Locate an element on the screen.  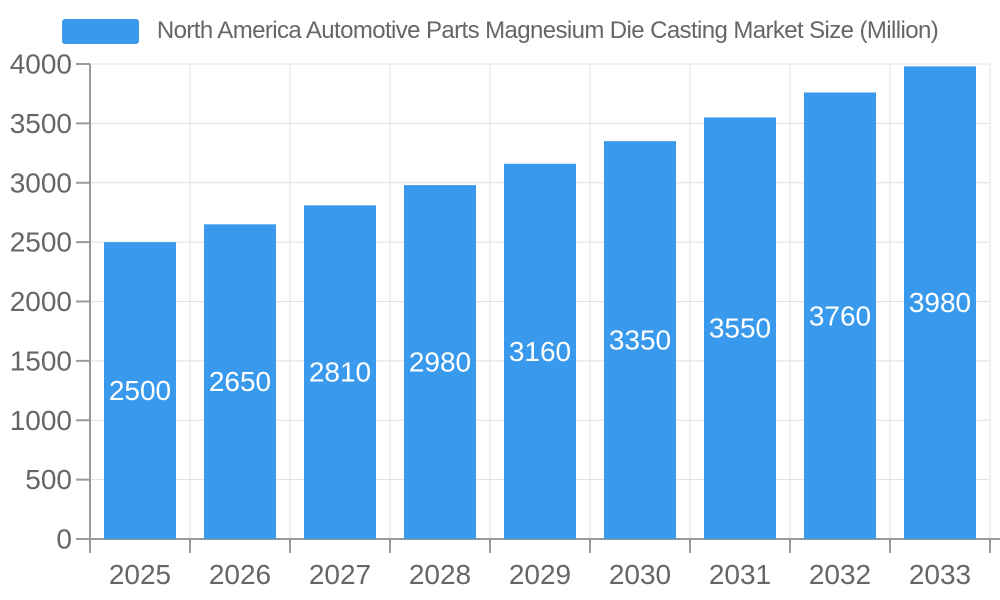
bar-value-label: 3160 is located at coordinates (540, 351).